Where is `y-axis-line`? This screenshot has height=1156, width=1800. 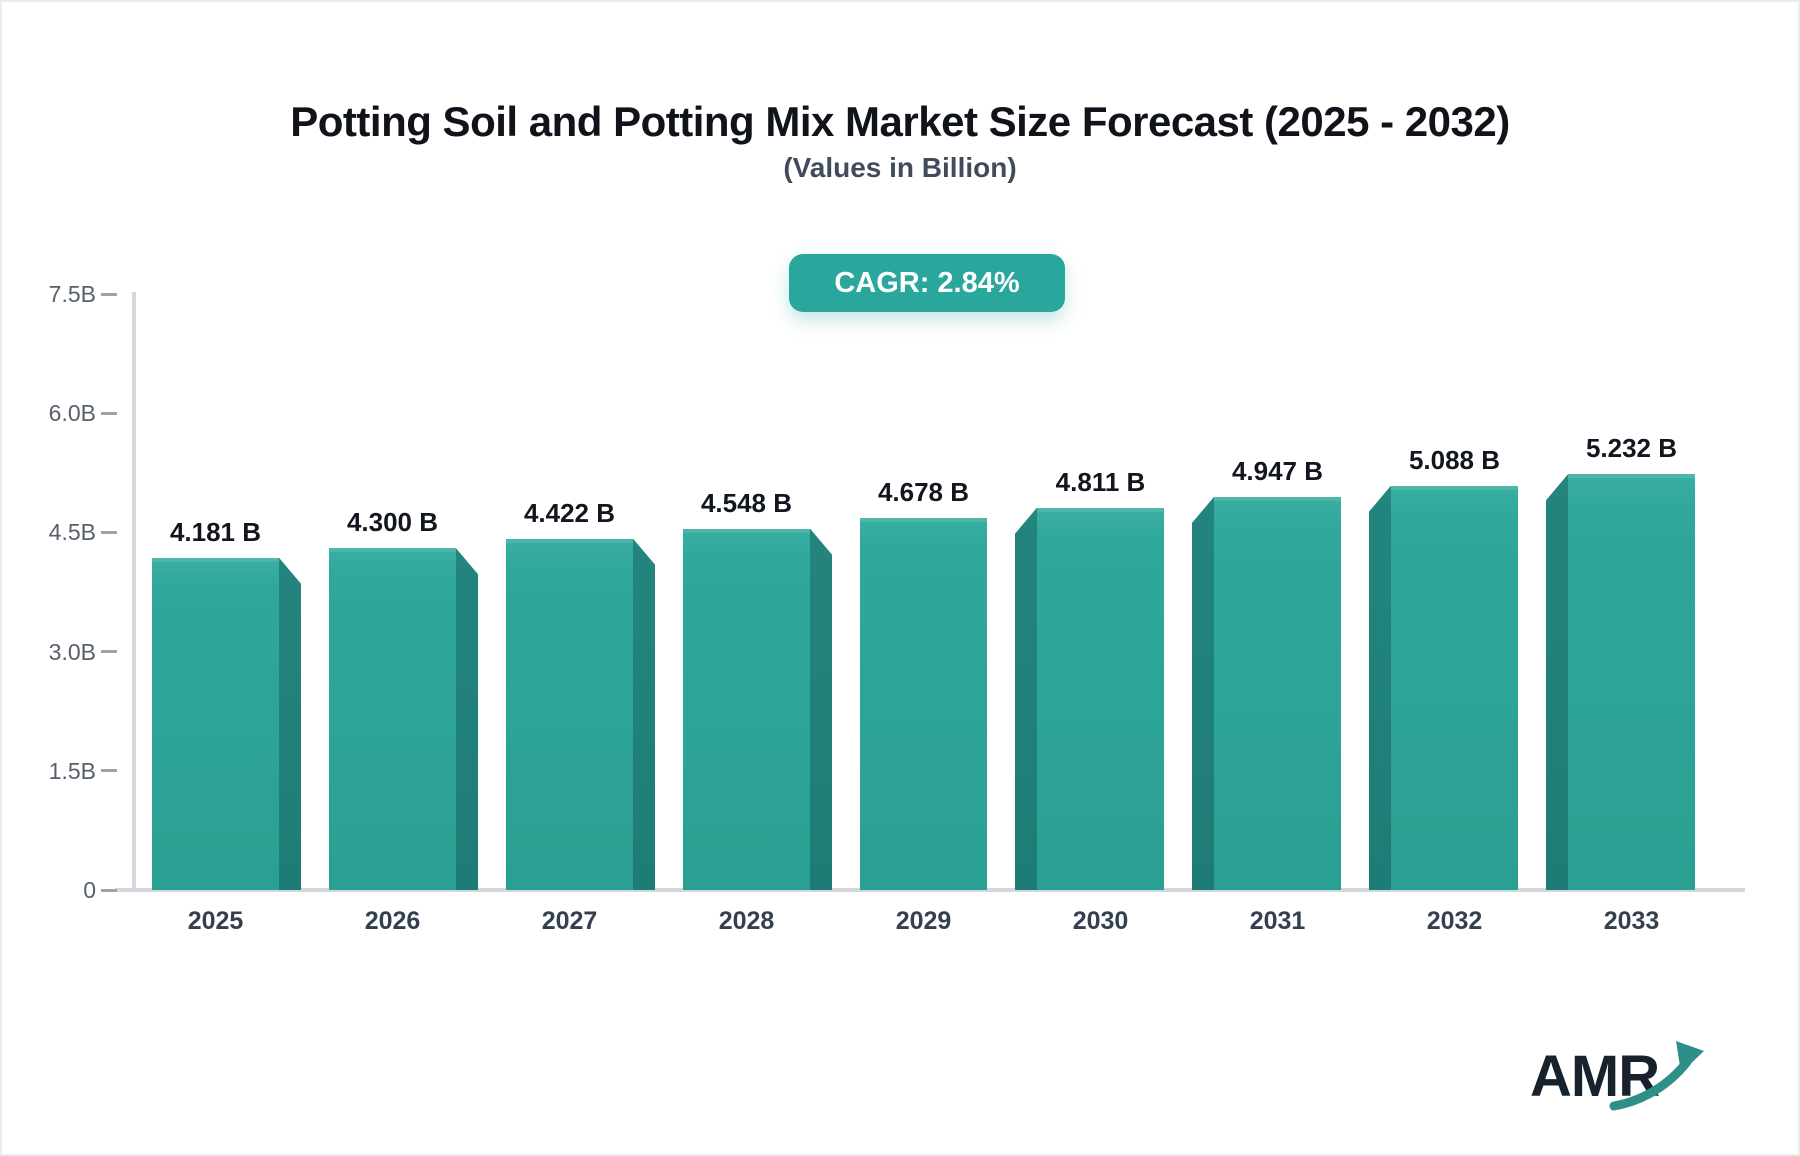 y-axis-line is located at coordinates (134, 591).